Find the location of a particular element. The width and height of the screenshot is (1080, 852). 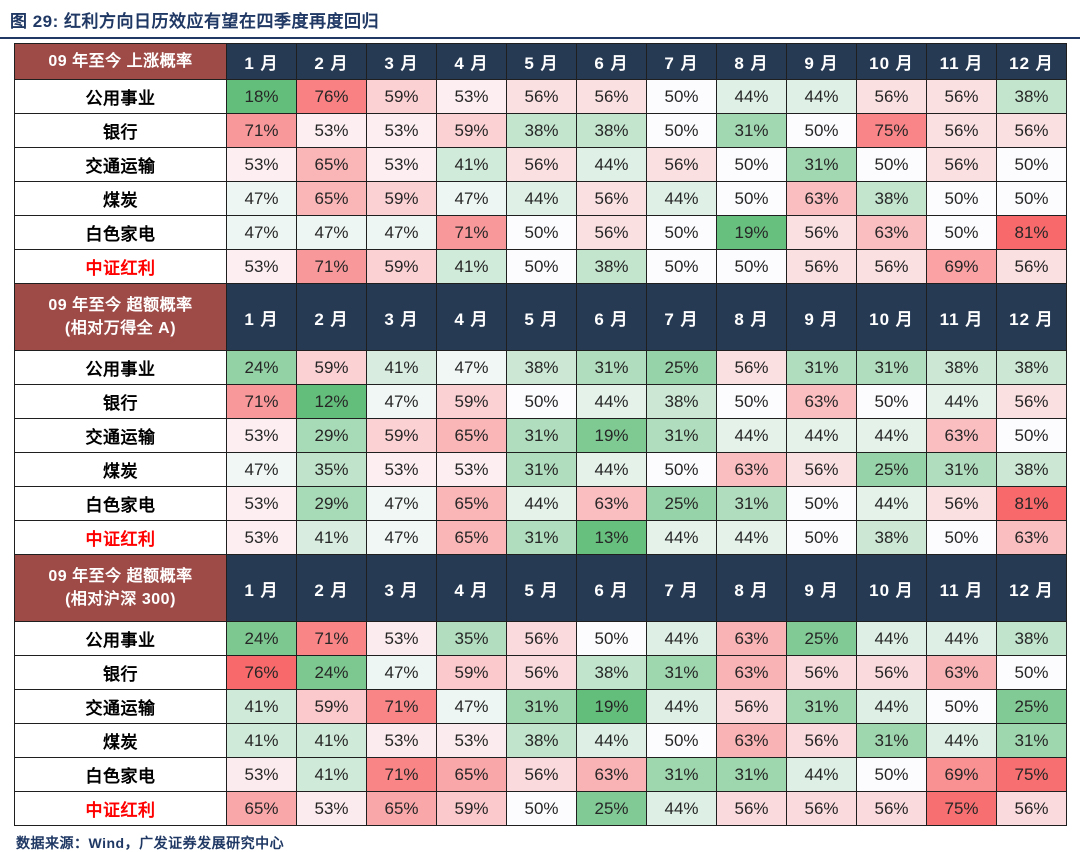

section-1-title: 09 年至今 上涨概率 is located at coordinates (120, 61).